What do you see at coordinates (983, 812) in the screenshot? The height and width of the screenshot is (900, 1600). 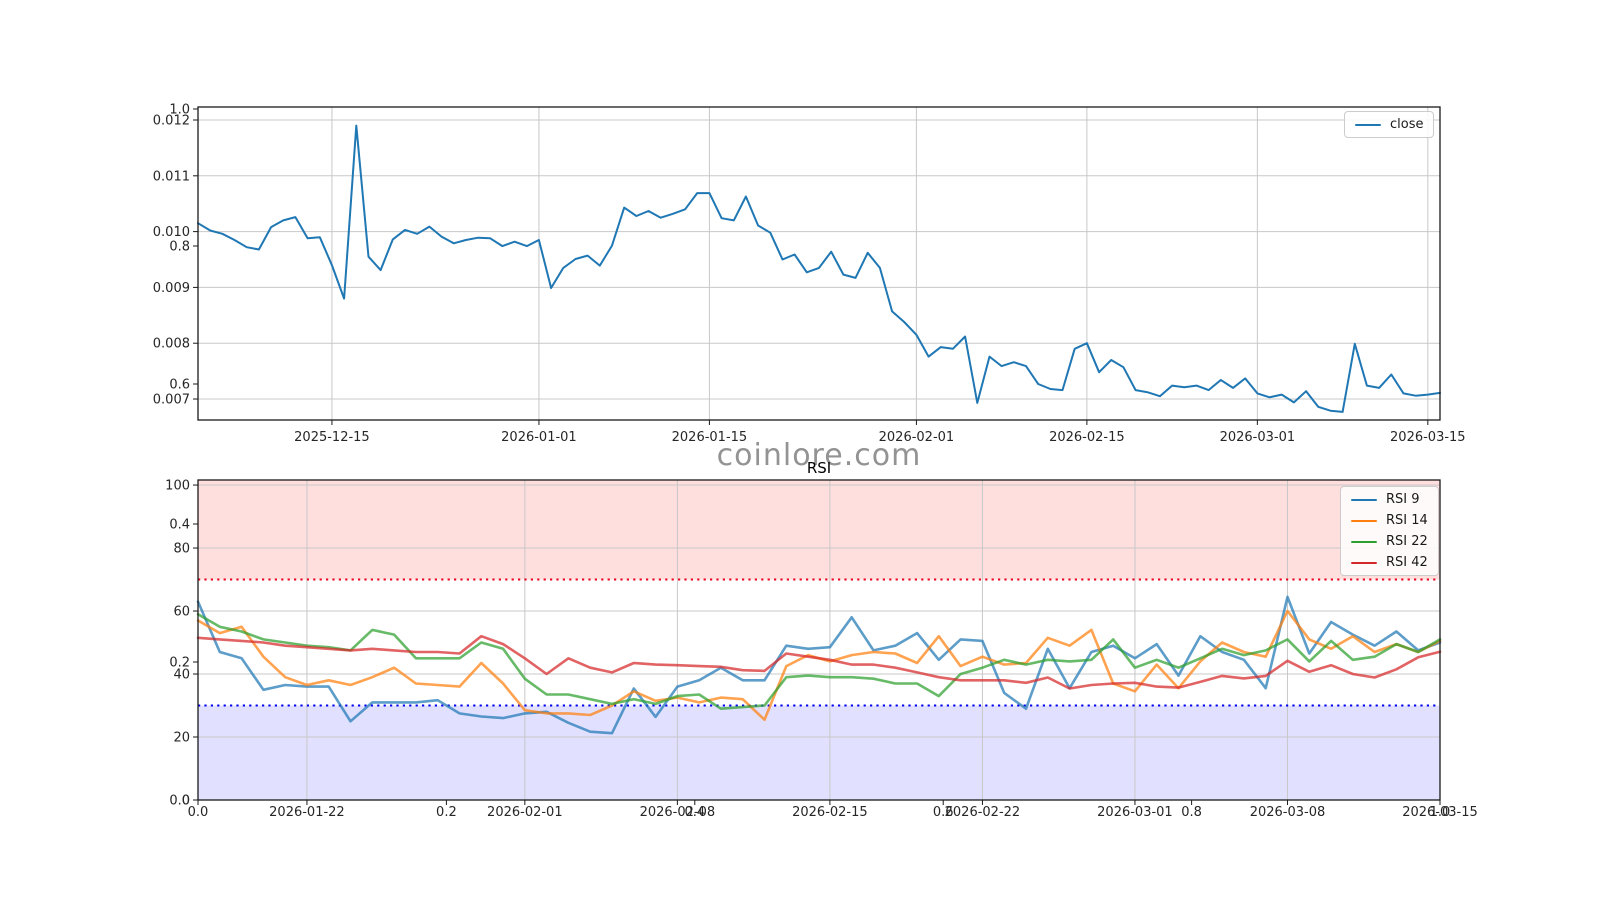 I see `svg-text: 2026-02-22` at bounding box center [983, 812].